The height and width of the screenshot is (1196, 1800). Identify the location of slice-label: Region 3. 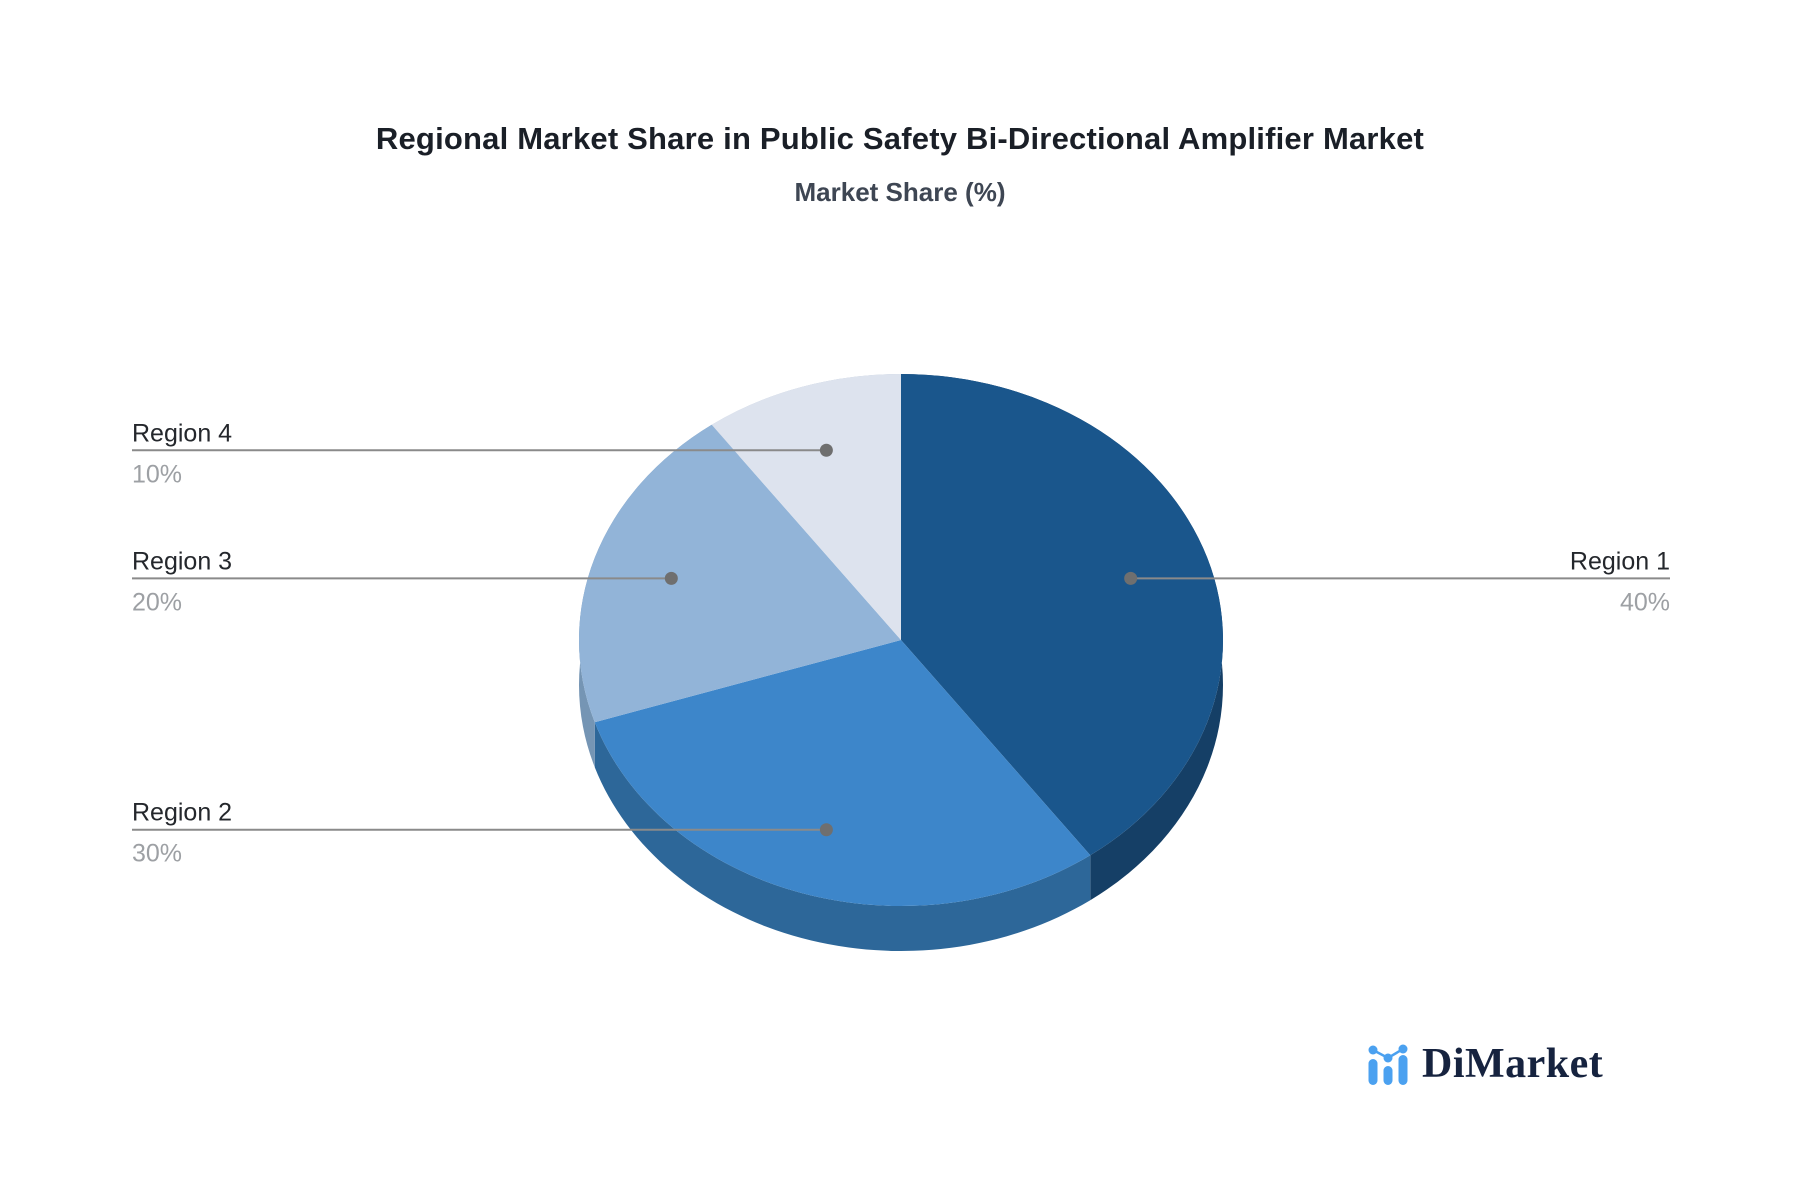
(182, 561).